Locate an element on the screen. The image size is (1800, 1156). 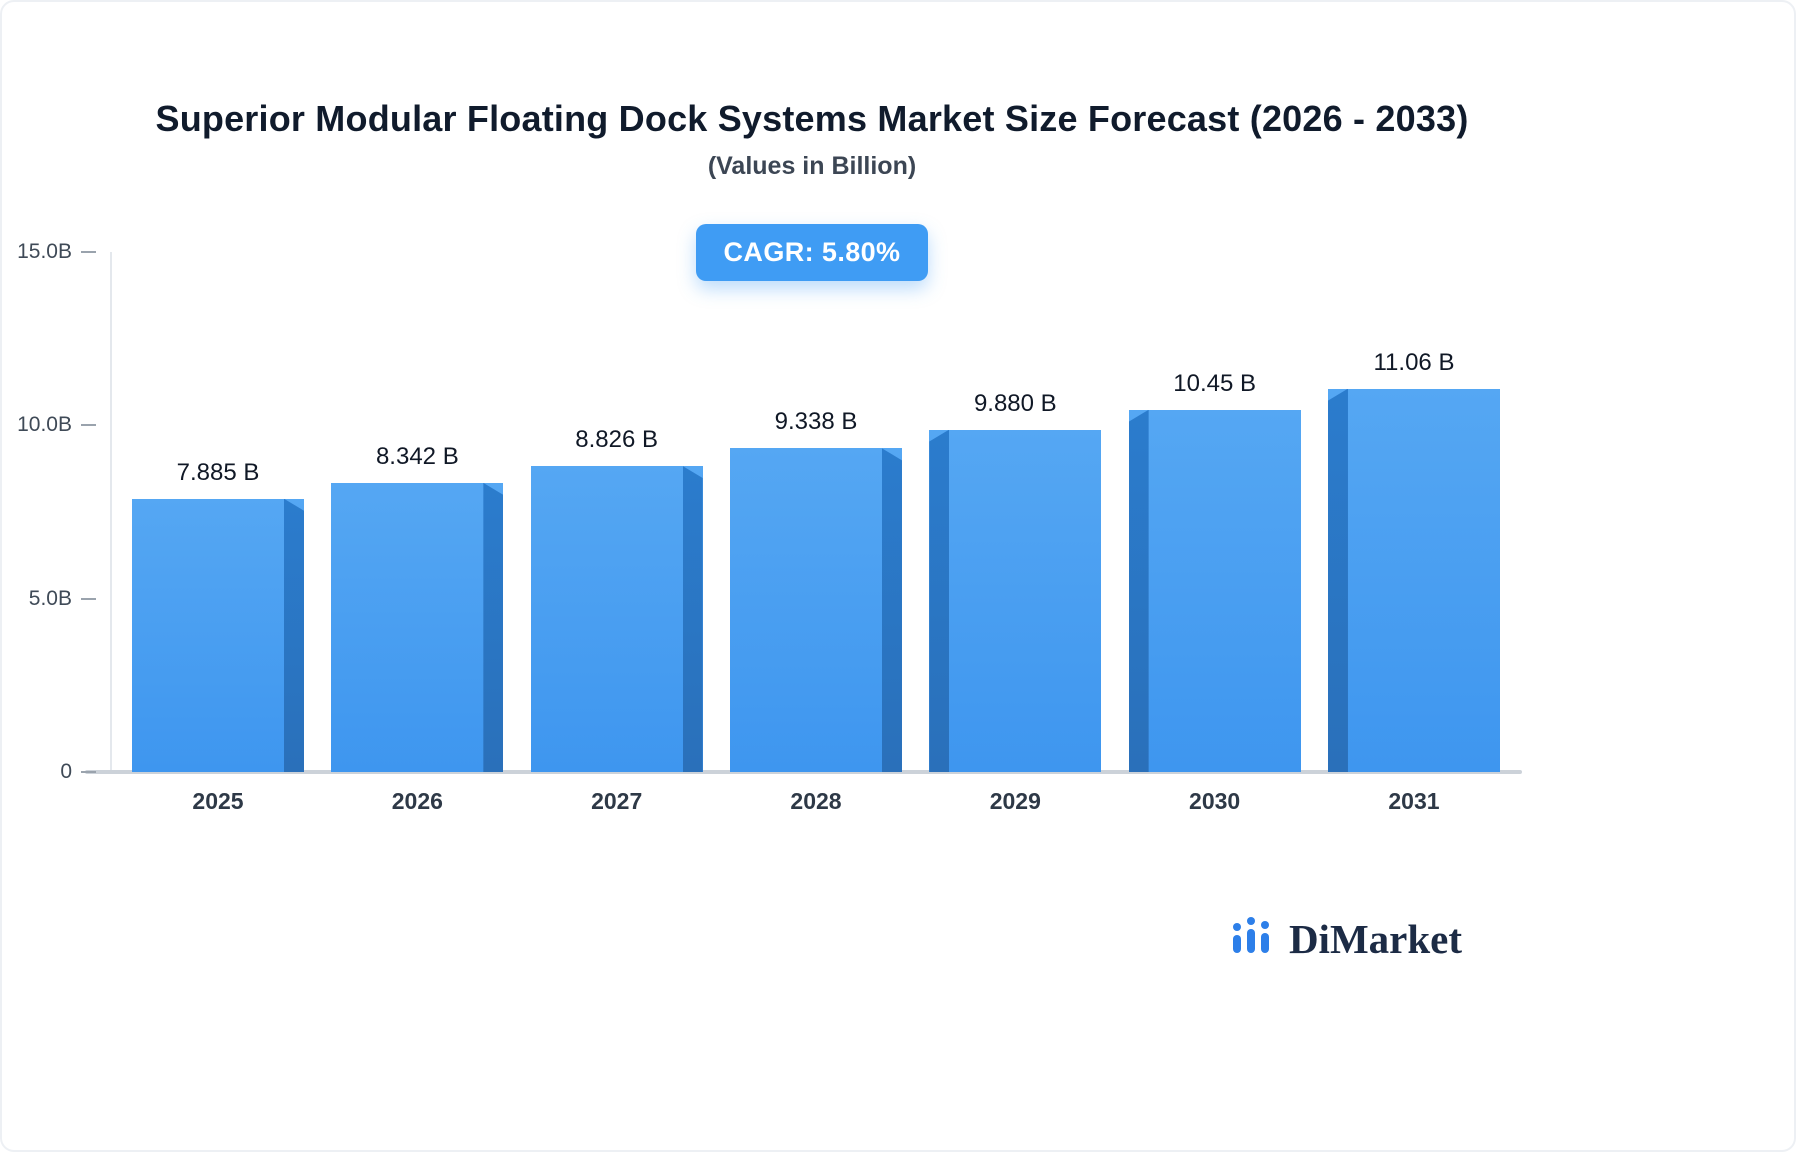
bar-value-label: 11.06 B is located at coordinates (1414, 362).